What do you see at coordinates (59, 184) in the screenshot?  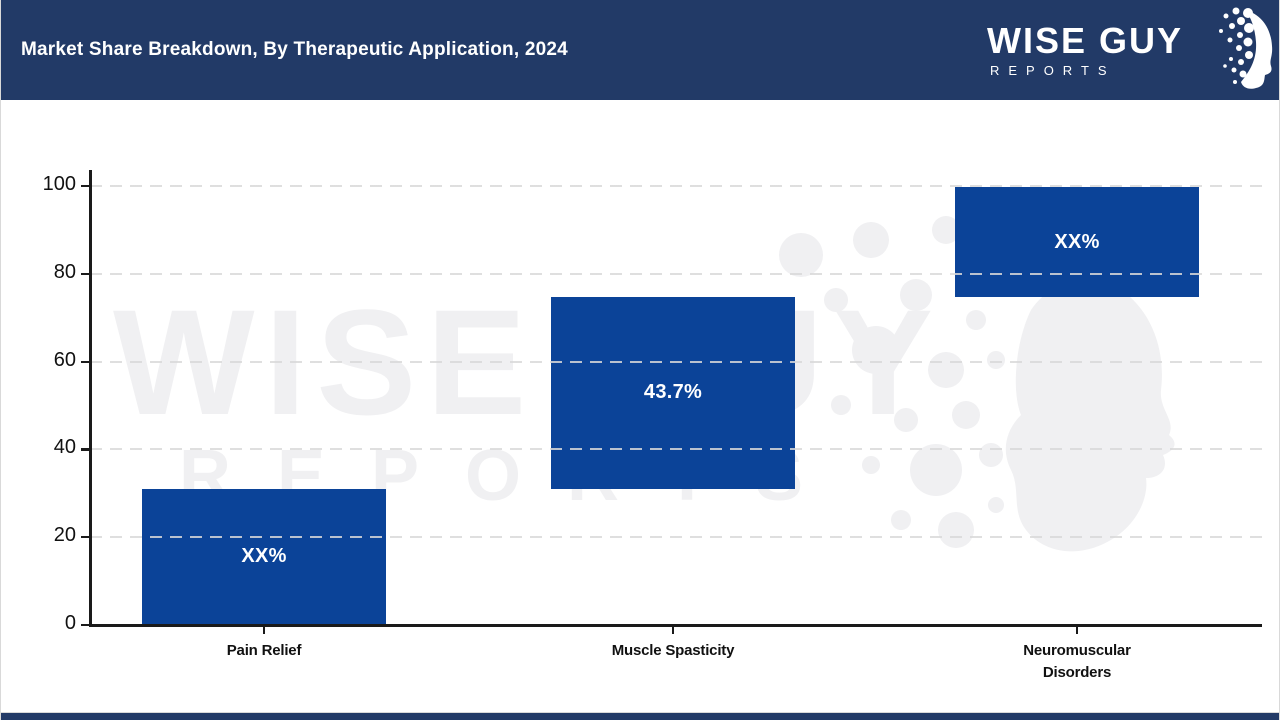 I see `y-tick-label: 100` at bounding box center [59, 184].